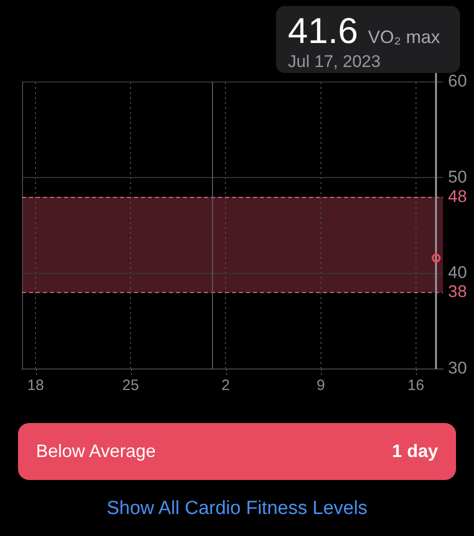 The height and width of the screenshot is (536, 474). I want to click on y-tick-label: 40, so click(457, 272).